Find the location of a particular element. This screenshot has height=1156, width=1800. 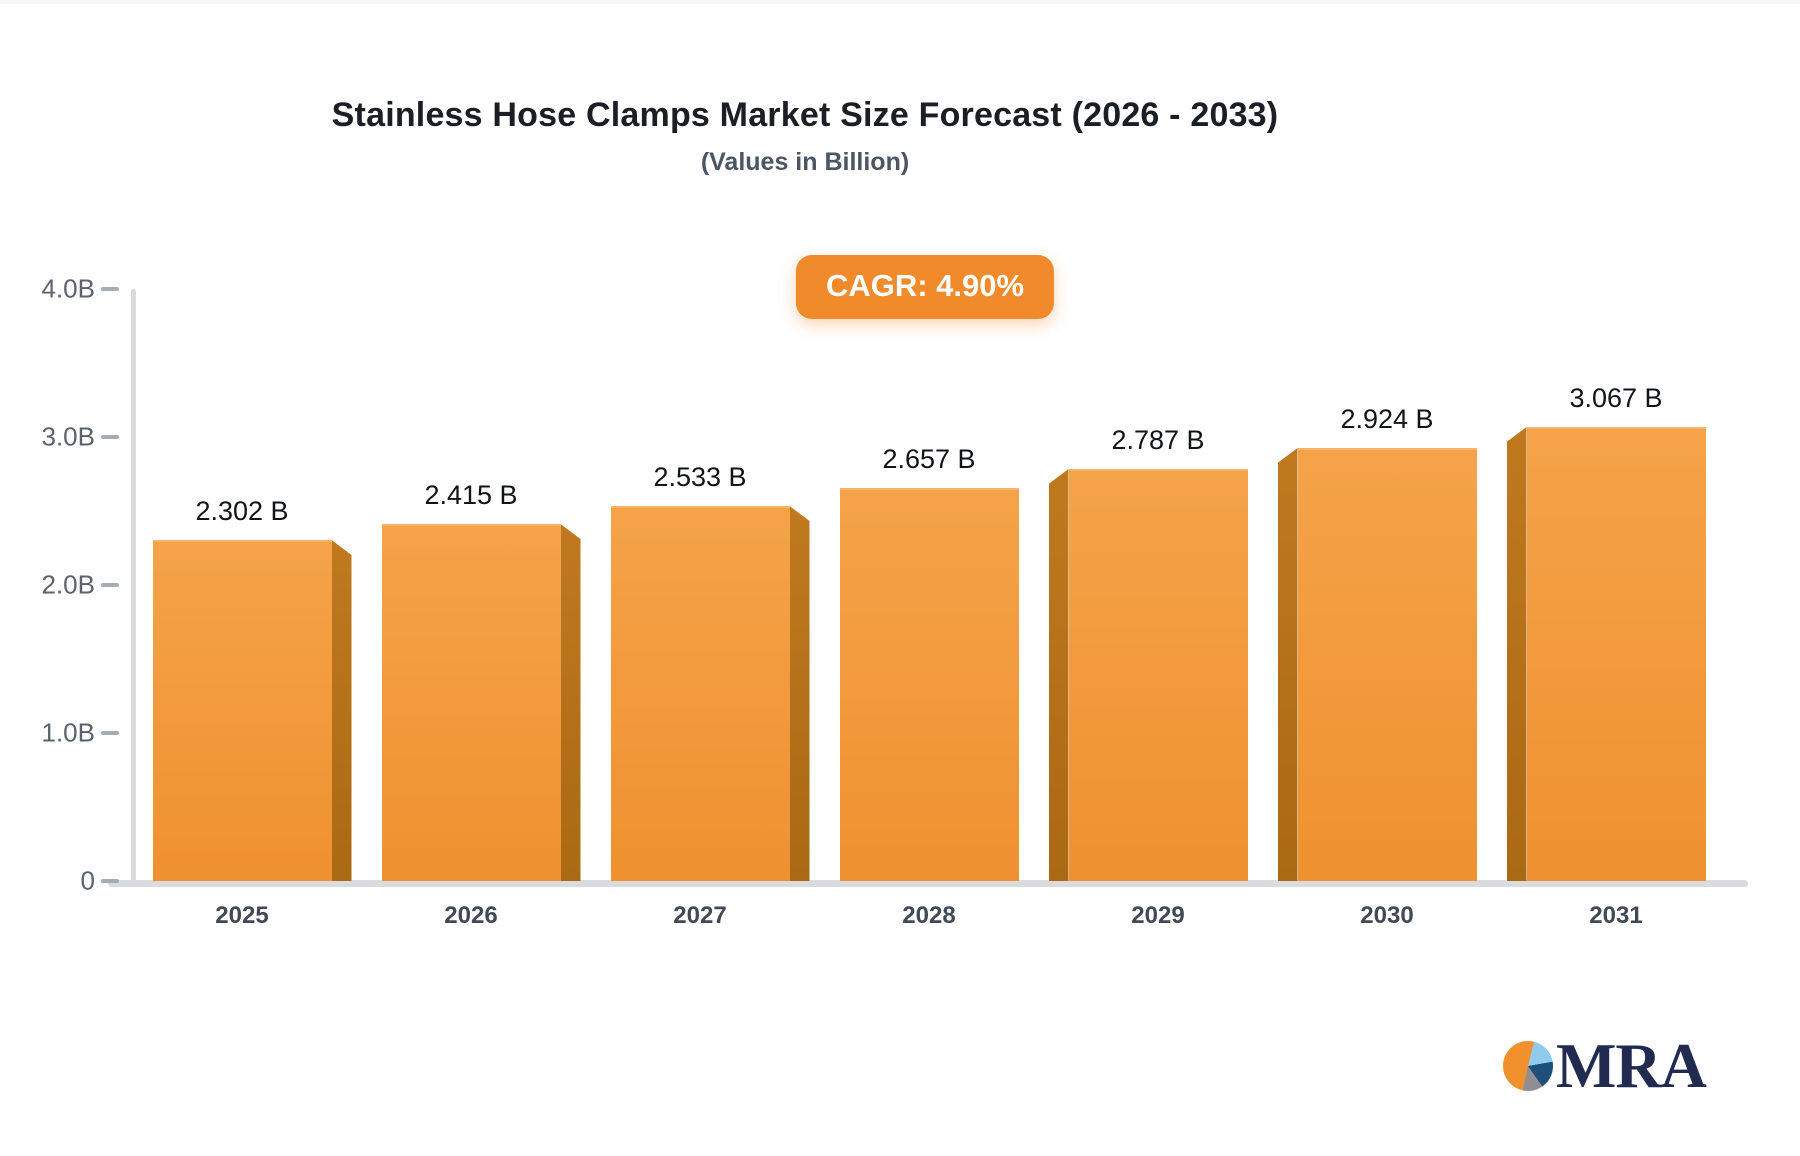

bar-value-label: 2.924 B is located at coordinates (1387, 419).